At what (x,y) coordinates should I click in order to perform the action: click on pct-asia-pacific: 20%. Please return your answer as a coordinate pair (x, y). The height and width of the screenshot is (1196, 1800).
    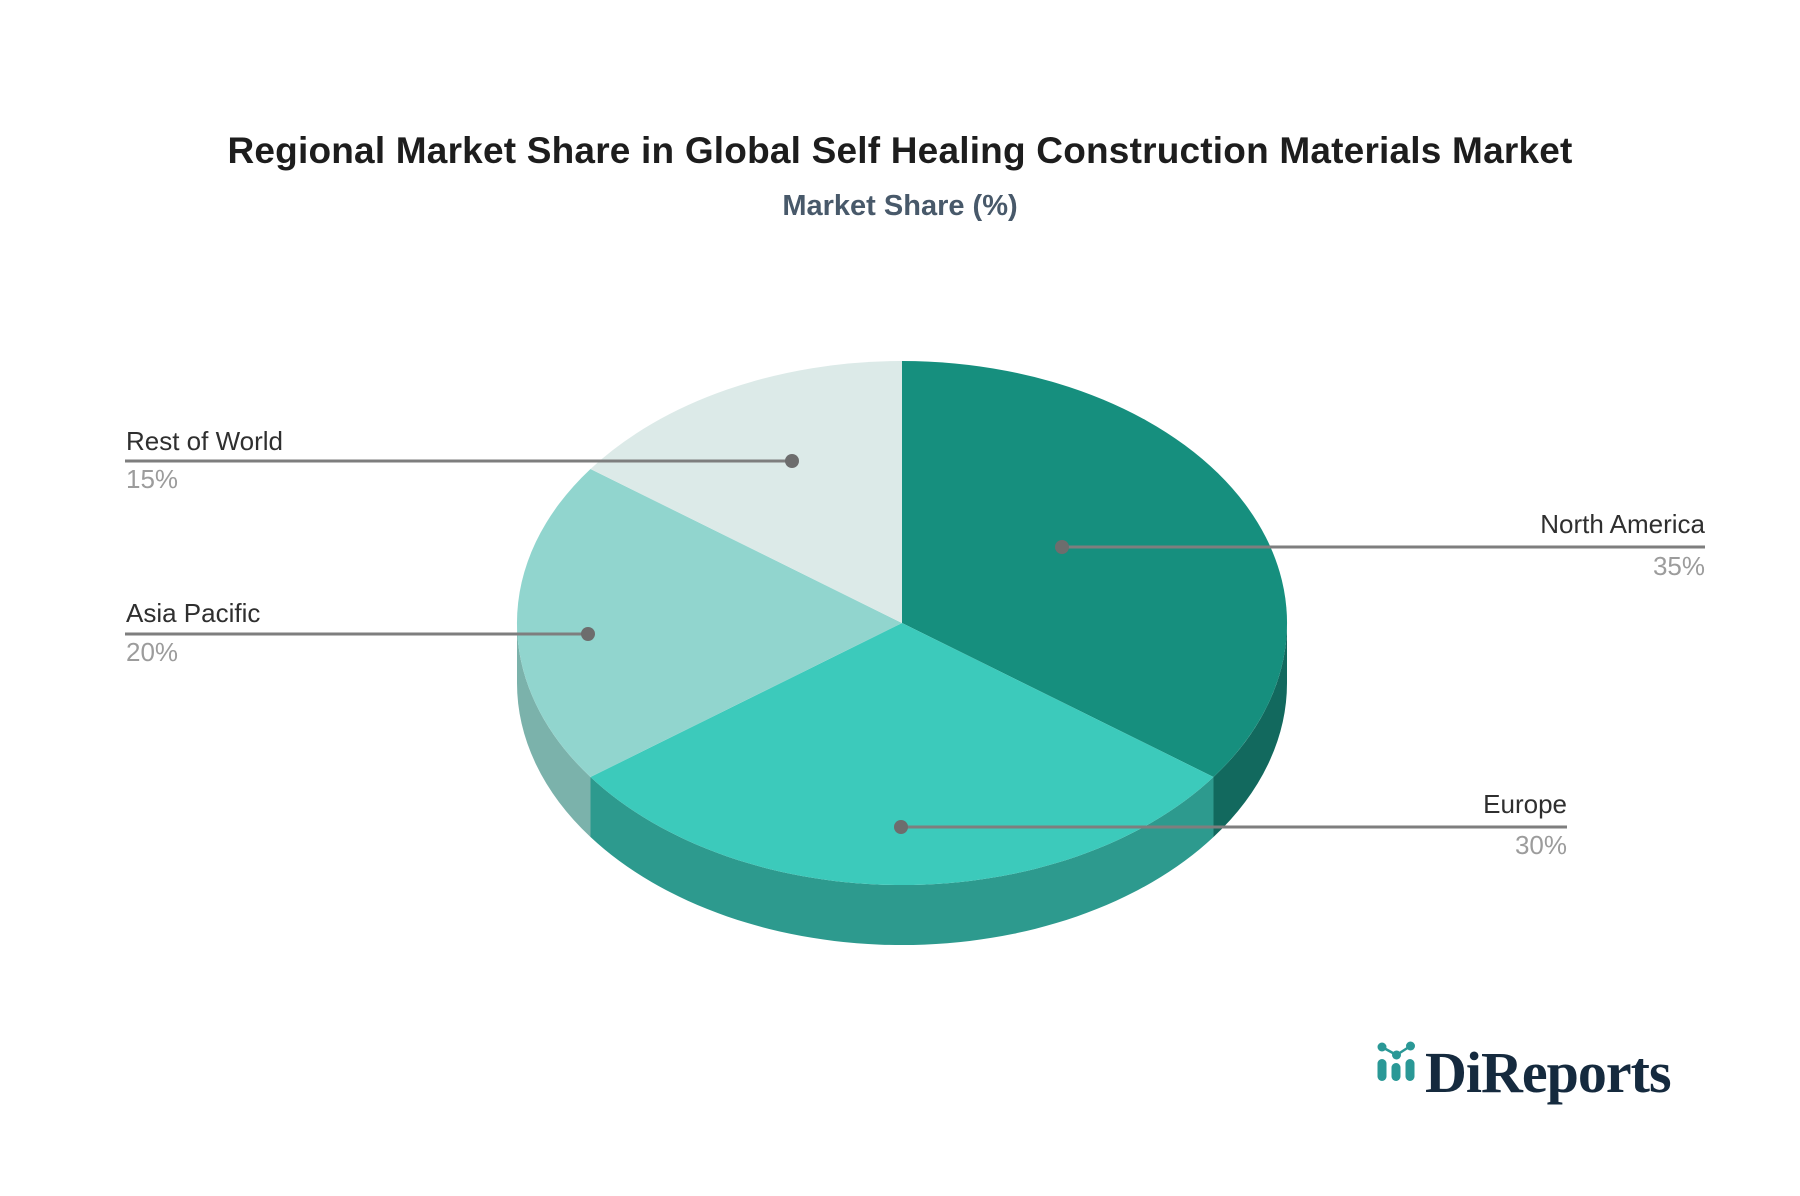
    Looking at the image, I should click on (152, 652).